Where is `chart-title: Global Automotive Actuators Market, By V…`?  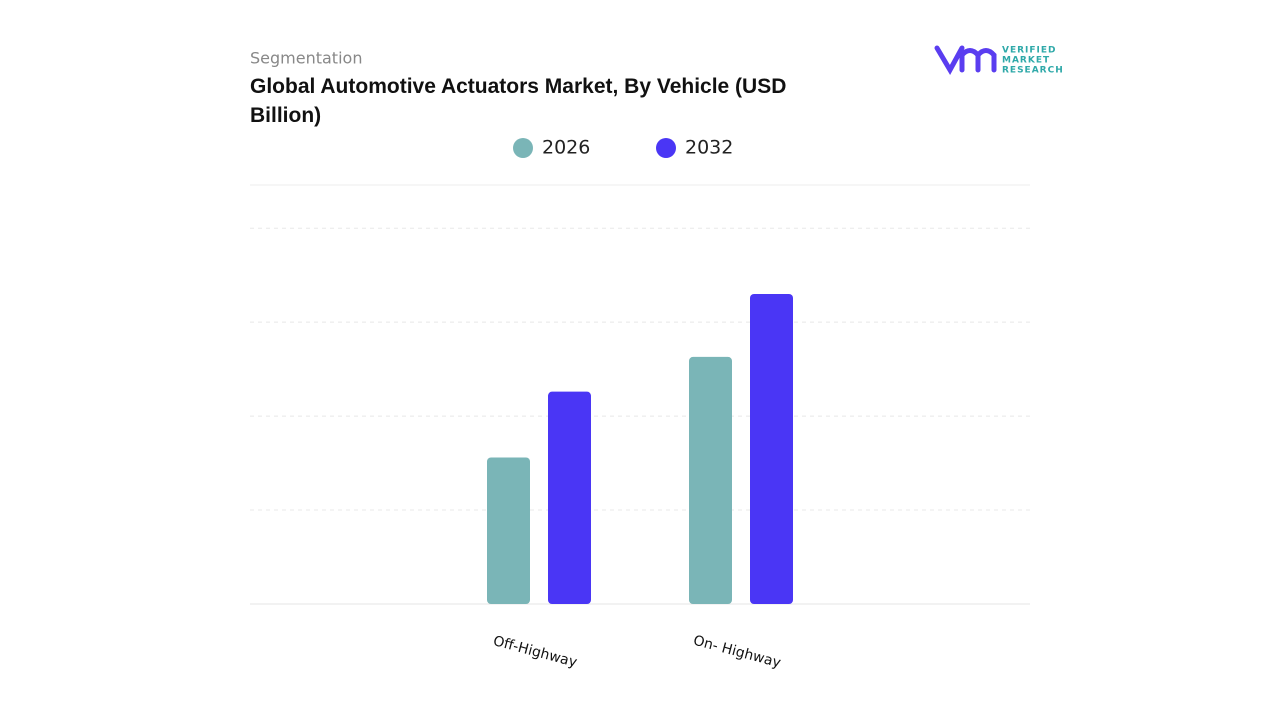
chart-title: Global Automotive Actuators Market, By V… is located at coordinates (518, 101).